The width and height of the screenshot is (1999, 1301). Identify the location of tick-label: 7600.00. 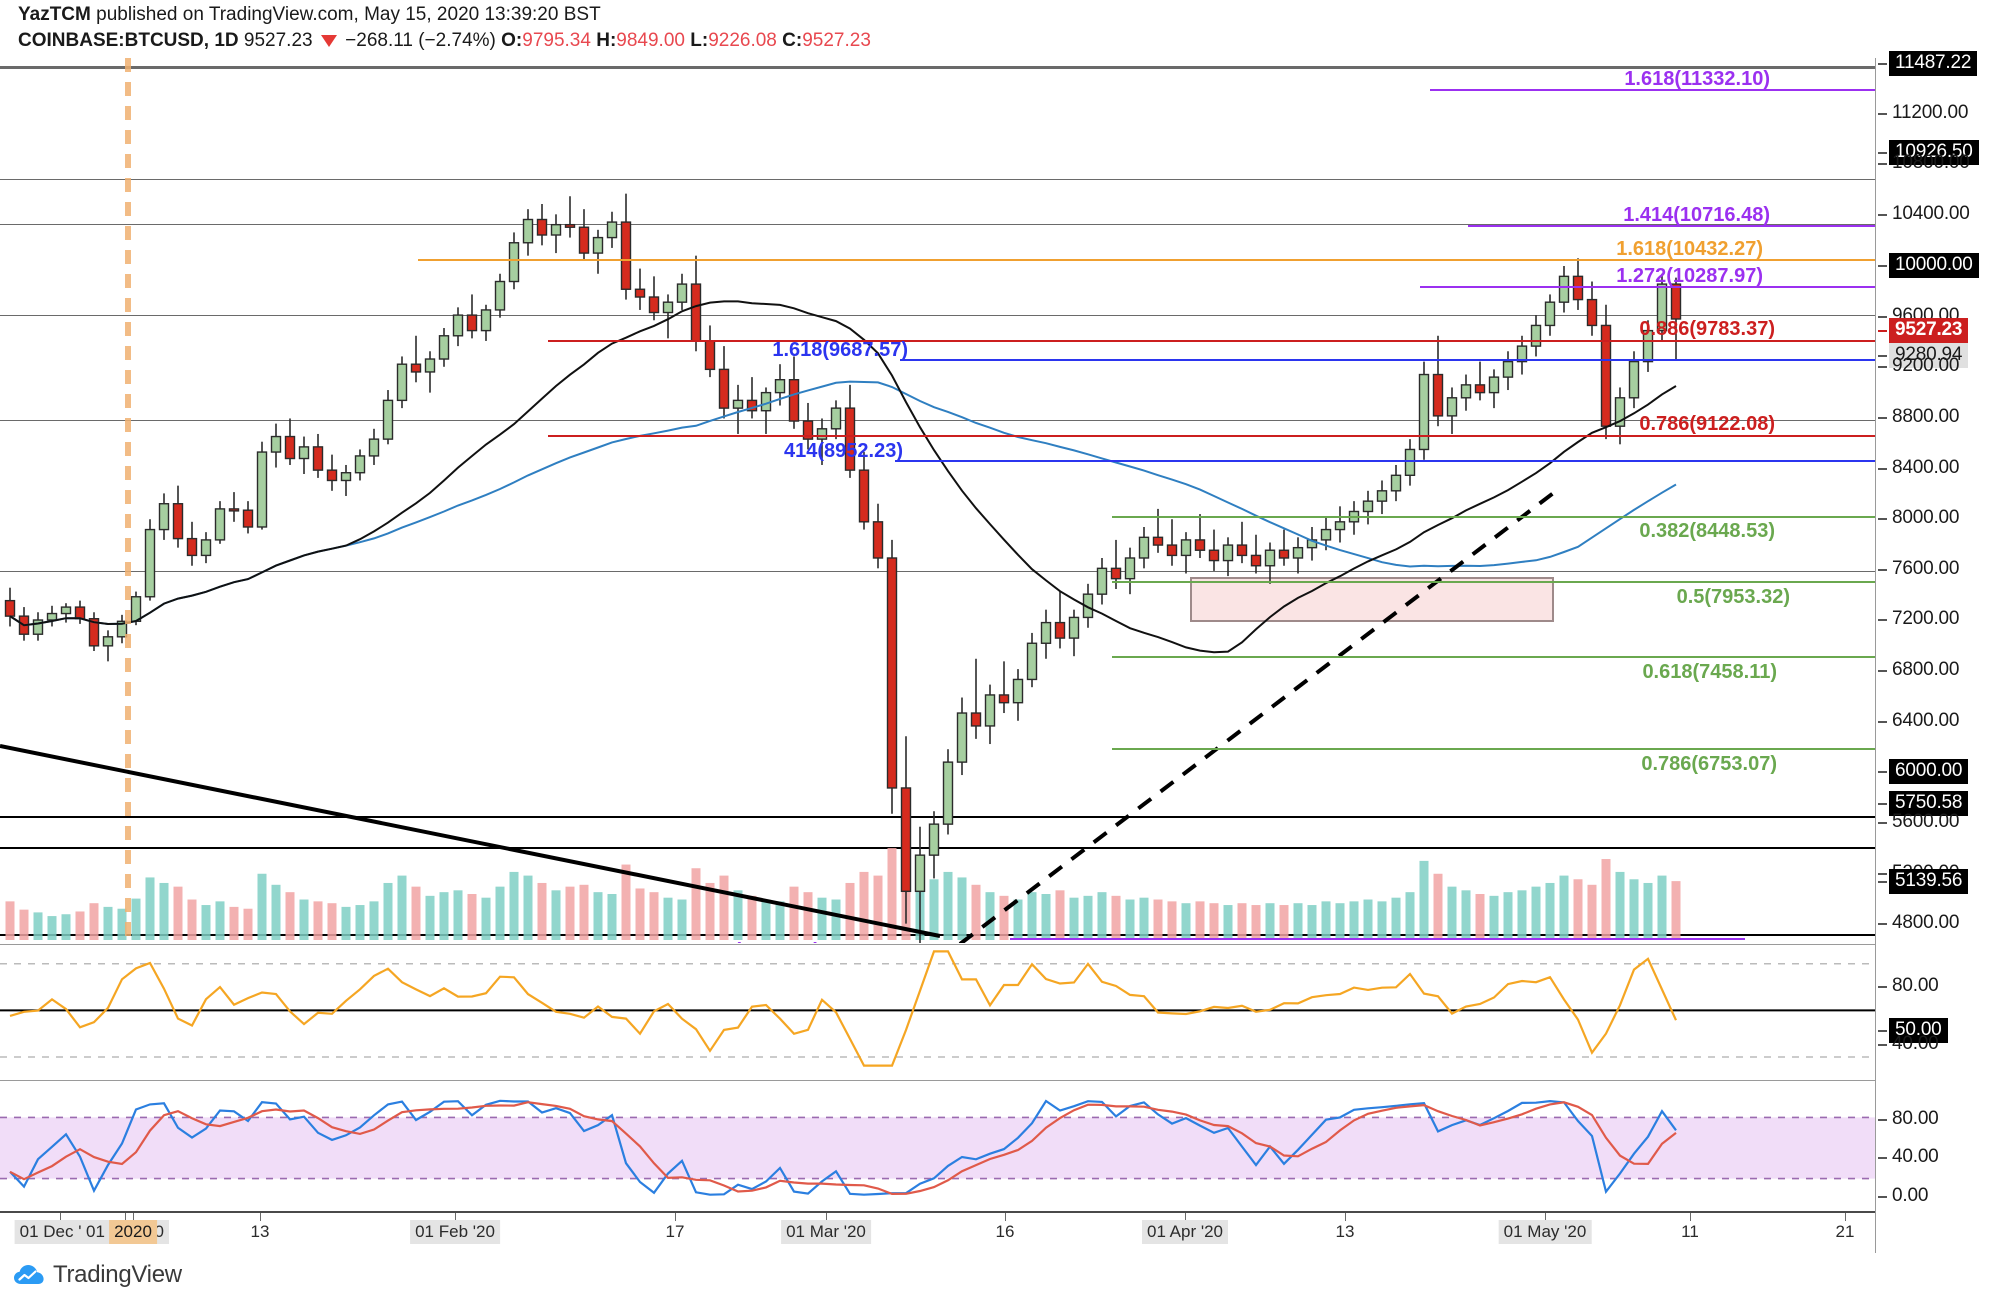
(1926, 568).